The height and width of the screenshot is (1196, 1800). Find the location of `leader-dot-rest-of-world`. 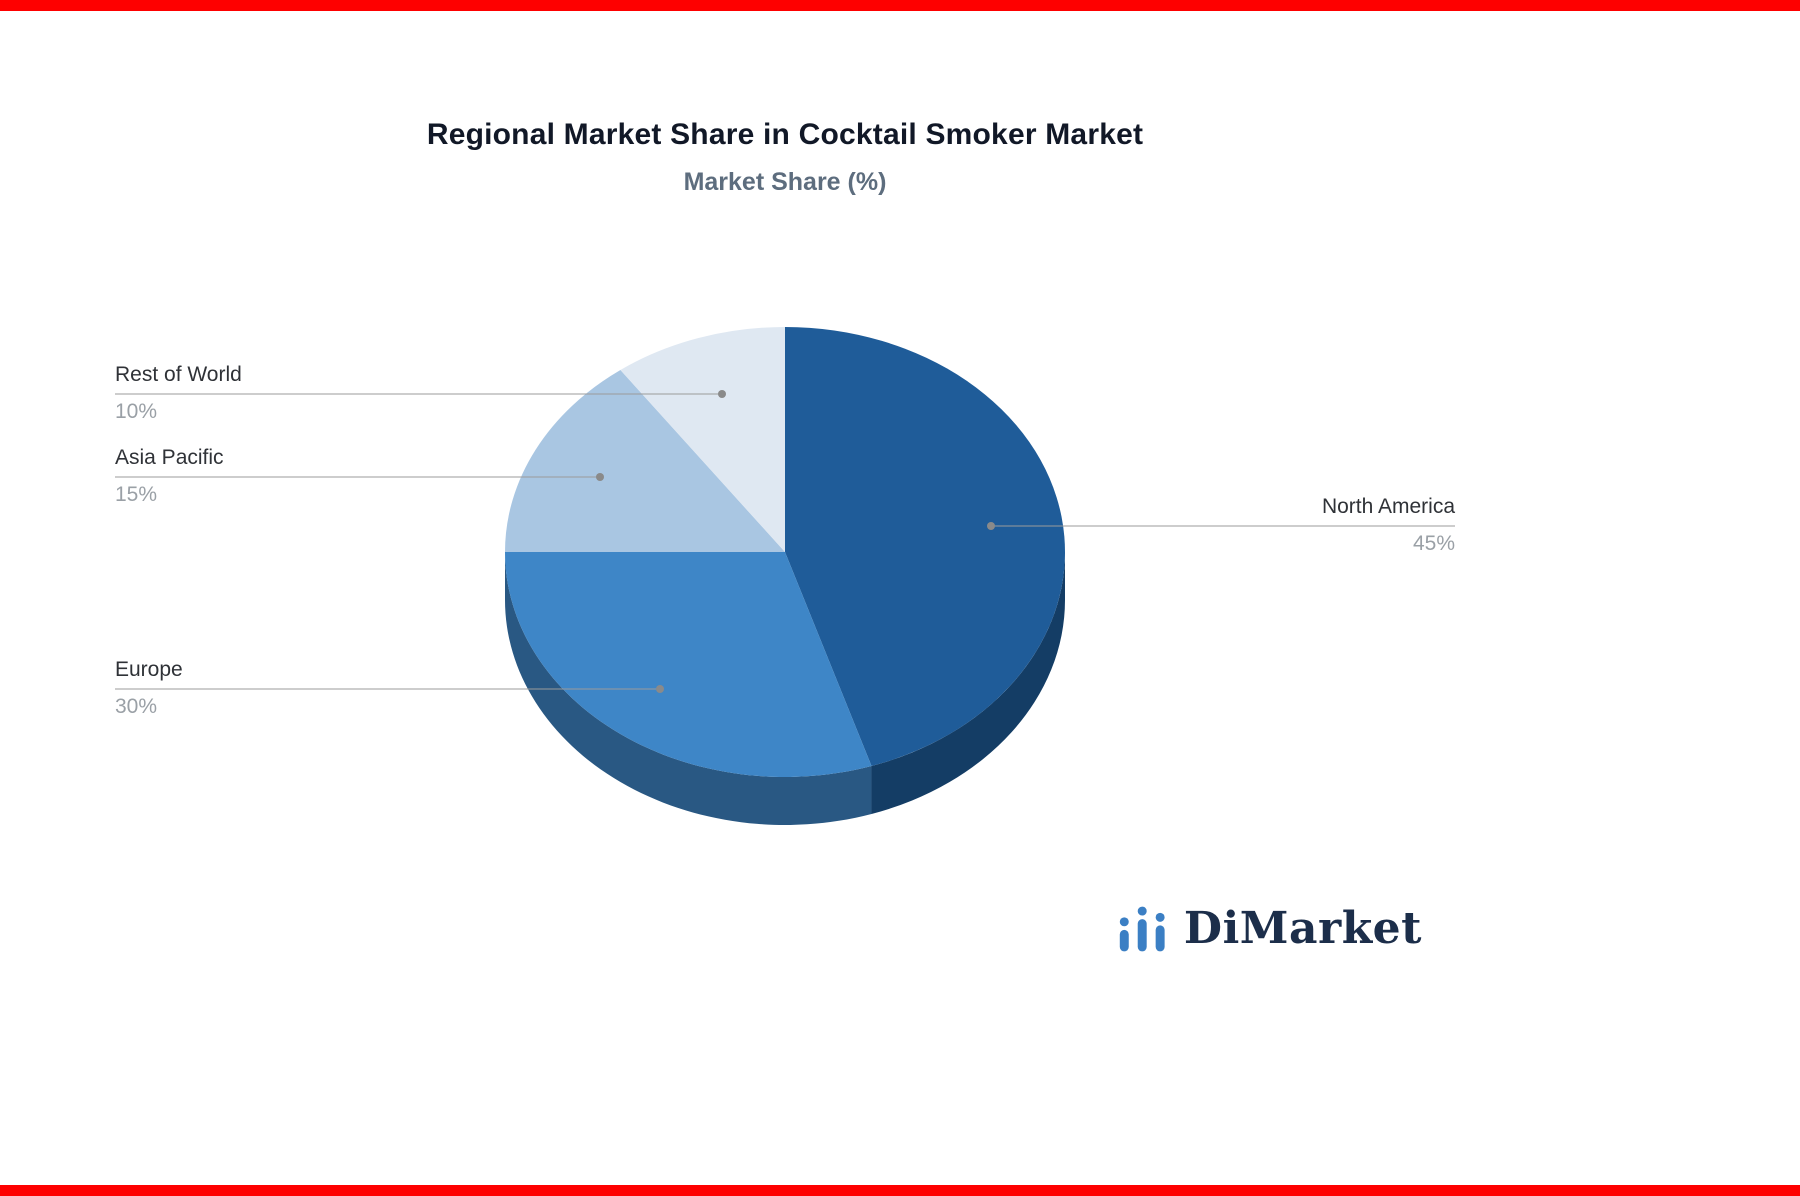

leader-dot-rest-of-world is located at coordinates (722, 394).